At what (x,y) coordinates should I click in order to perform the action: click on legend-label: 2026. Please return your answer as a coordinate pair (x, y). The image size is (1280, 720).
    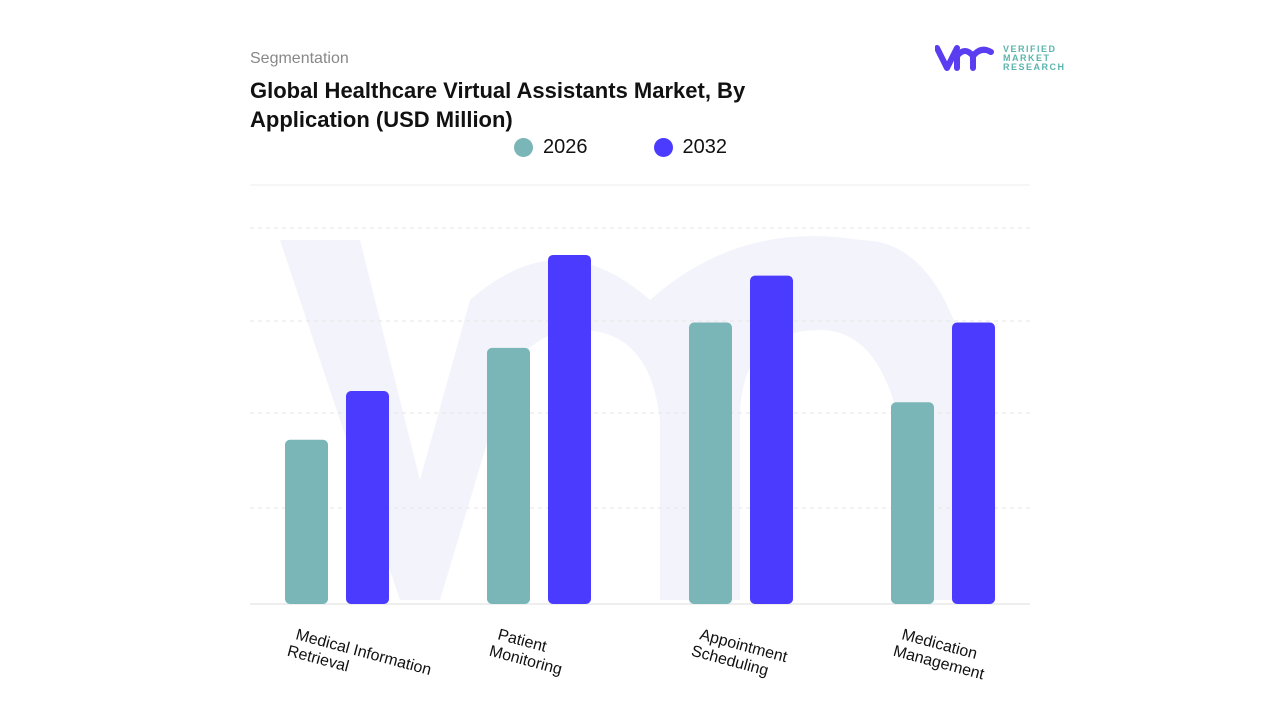
    Looking at the image, I should click on (565, 147).